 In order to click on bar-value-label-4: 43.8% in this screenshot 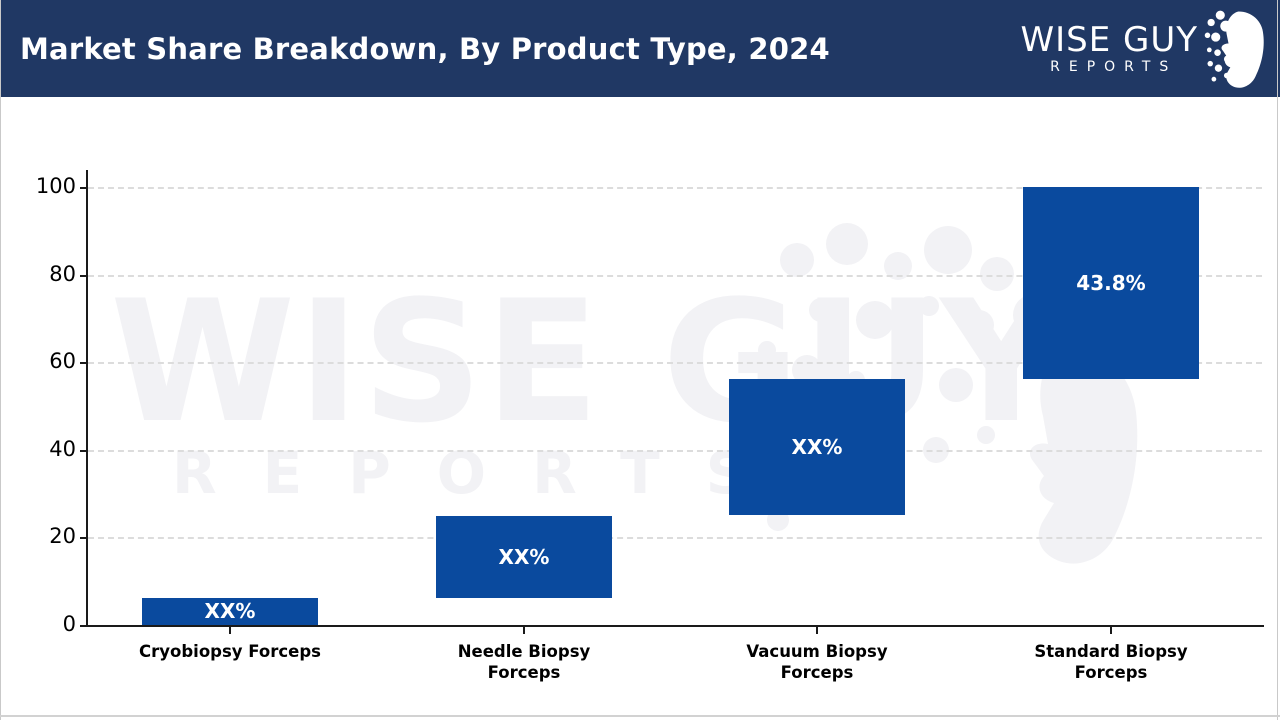, I will do `click(1111, 282)`.